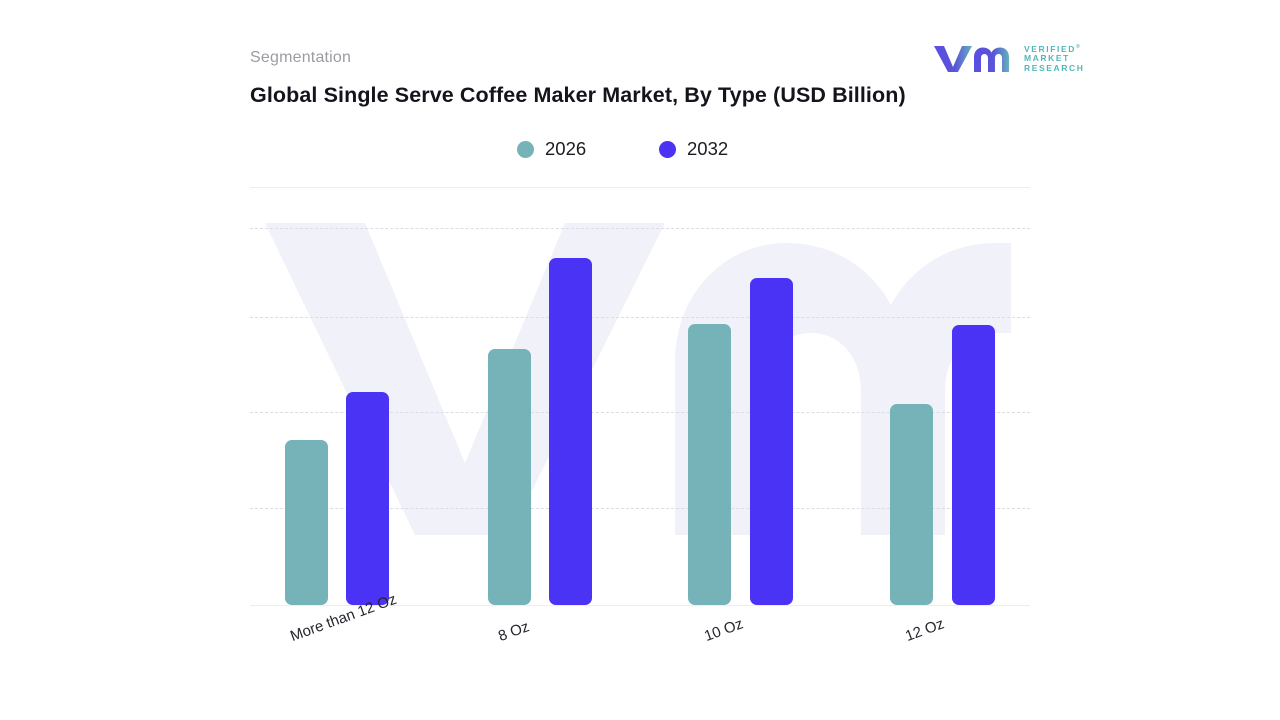 The height and width of the screenshot is (720, 1280). Describe the element at coordinates (514, 631) in the screenshot. I see `x-tick-label-1: 8 Oz` at that location.